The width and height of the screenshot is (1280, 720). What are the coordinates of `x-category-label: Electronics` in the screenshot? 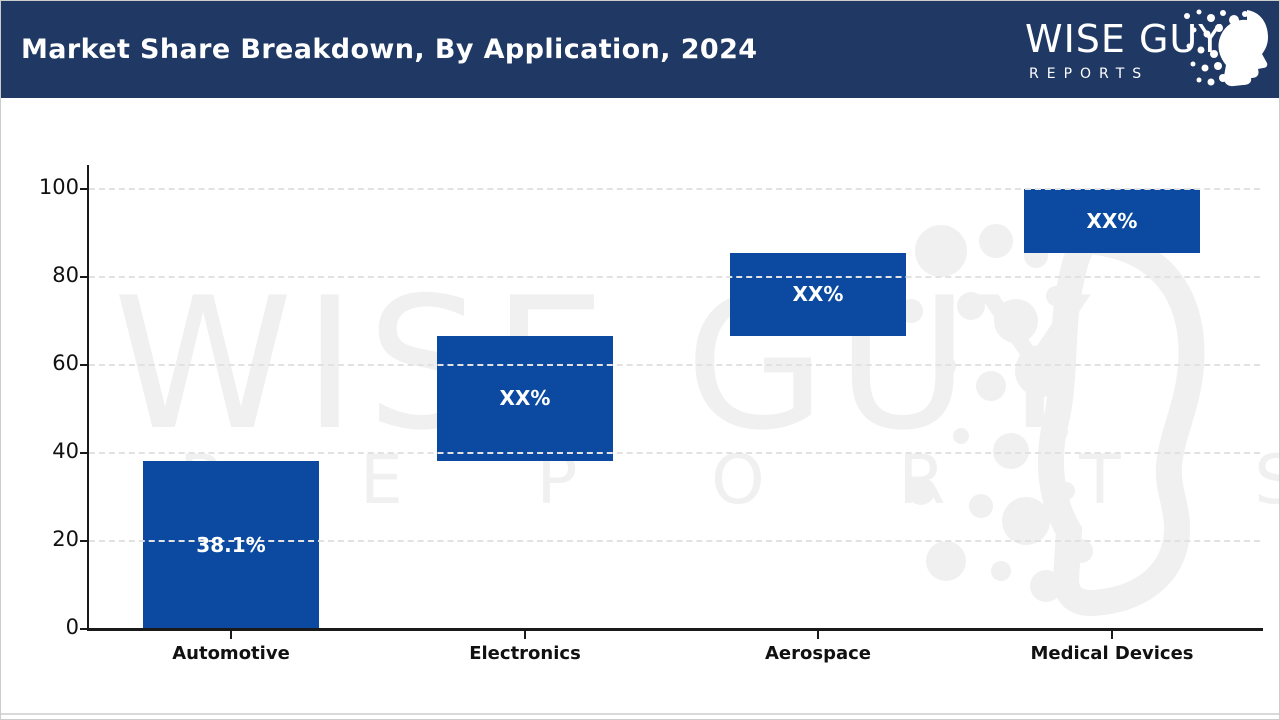 It's located at (525, 653).